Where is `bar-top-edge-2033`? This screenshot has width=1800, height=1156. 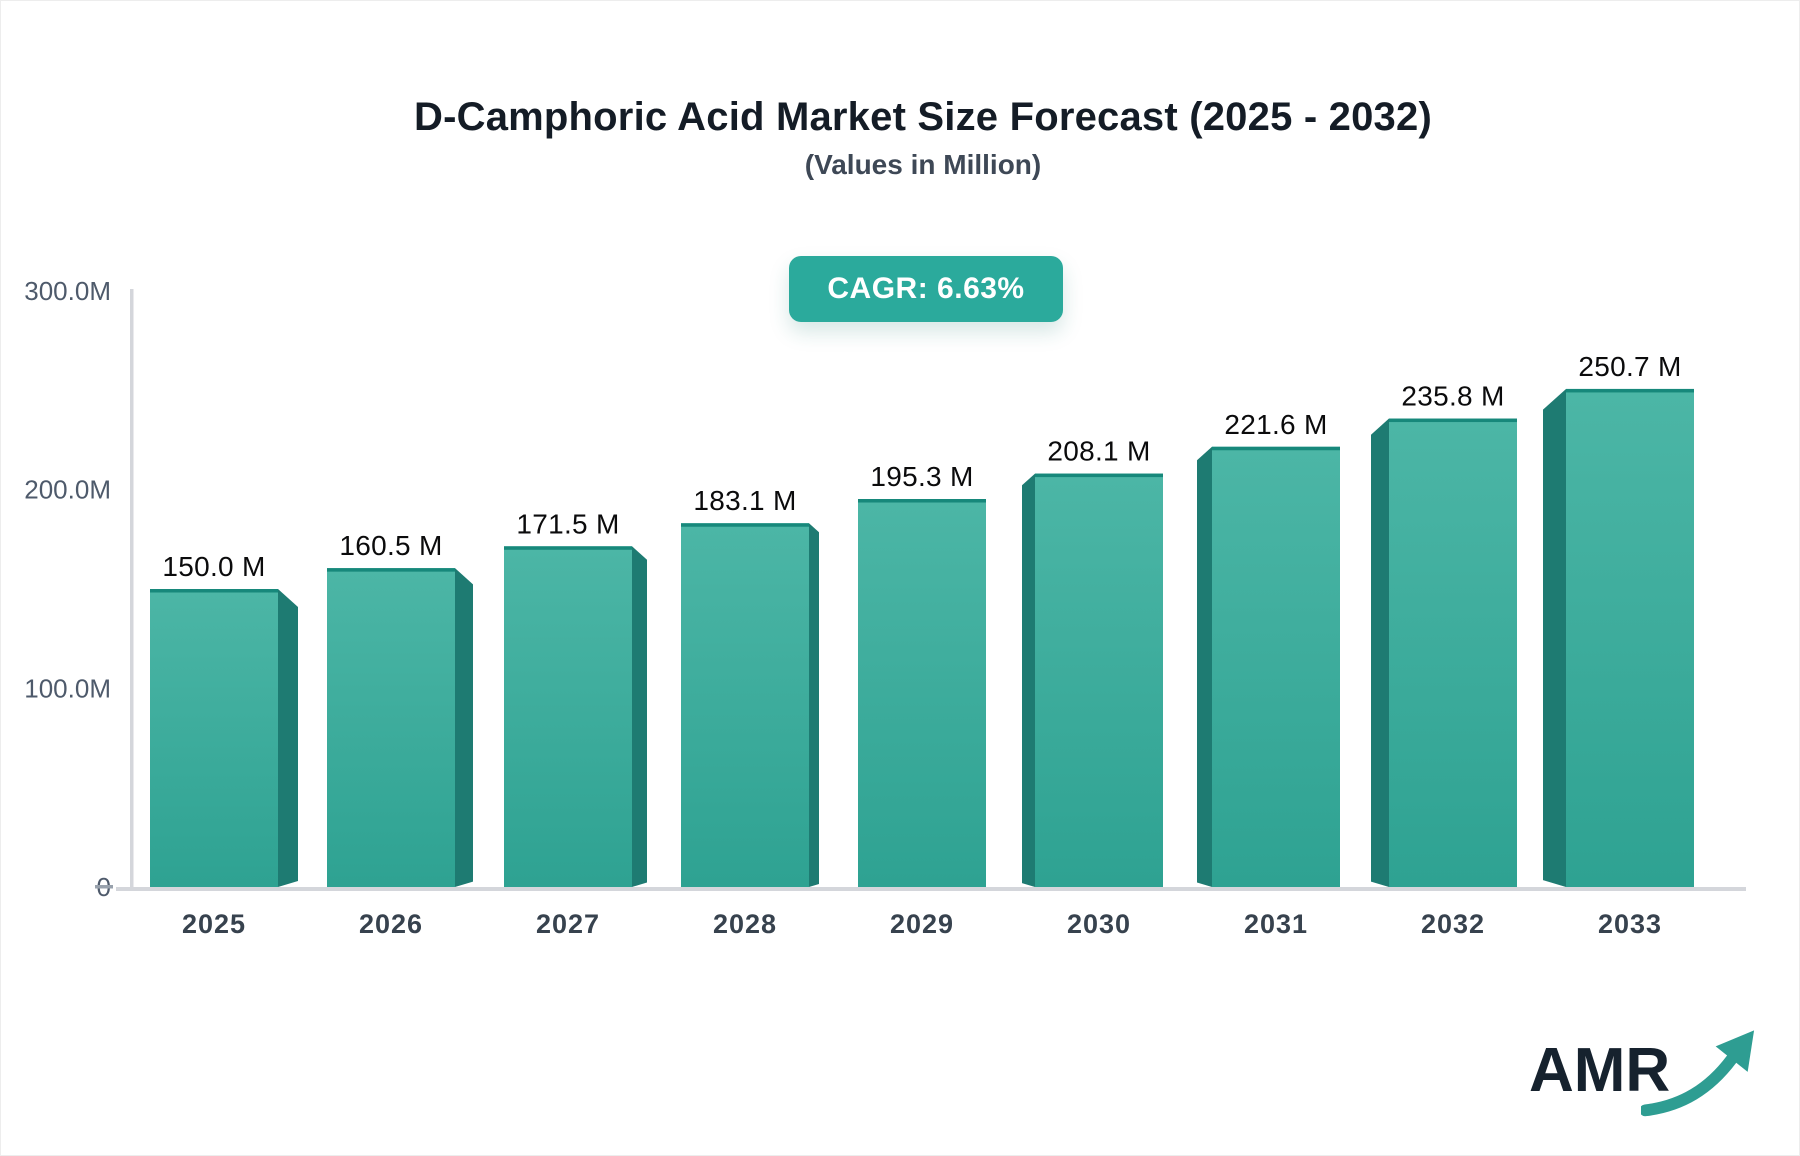 bar-top-edge-2033 is located at coordinates (1630, 390).